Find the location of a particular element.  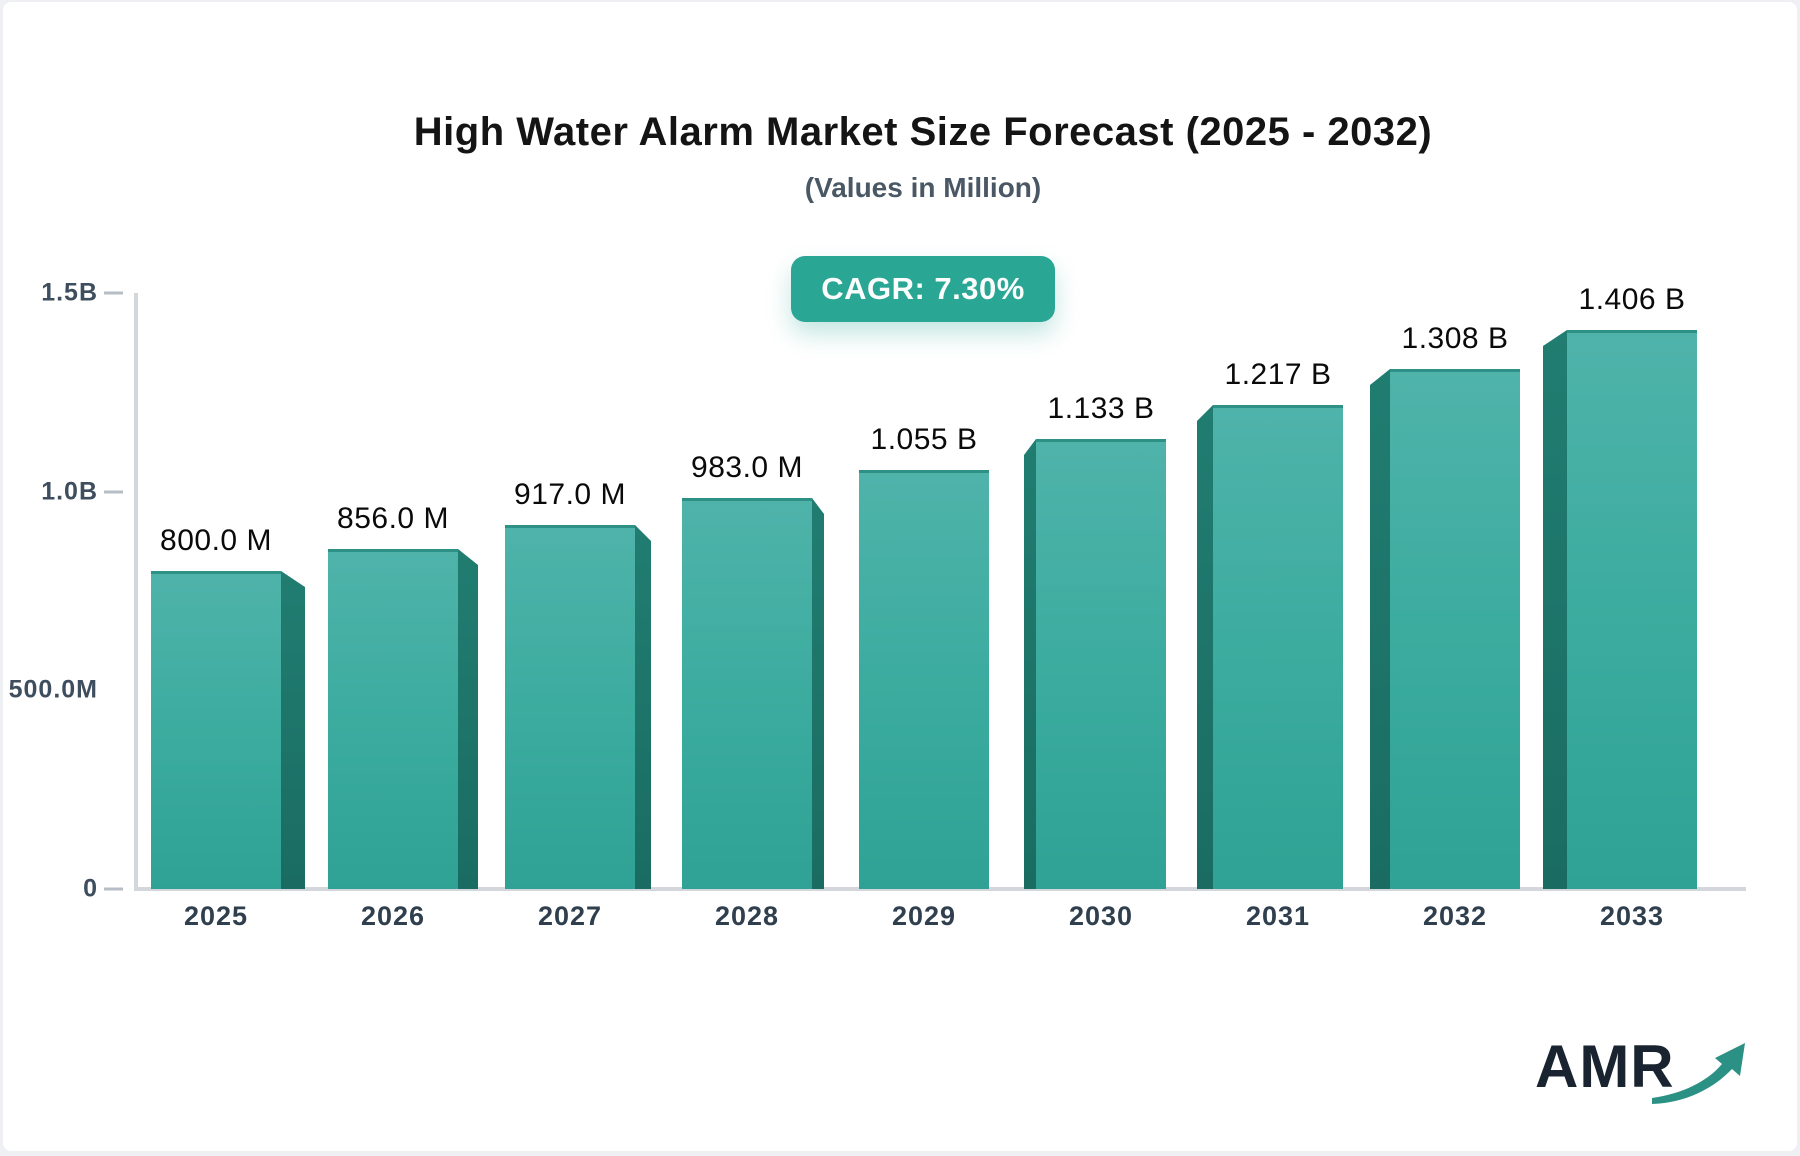

bar-value-label: 1.055 B is located at coordinates (924, 439).